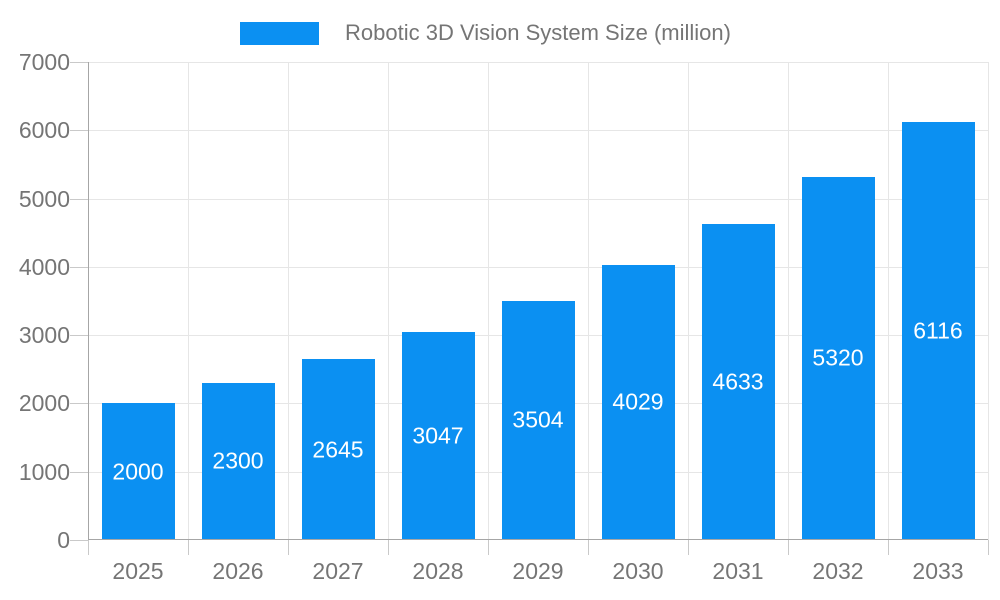 The image size is (1000, 600). Describe the element at coordinates (838, 571) in the screenshot. I see `x-tick-label: 2032` at that location.